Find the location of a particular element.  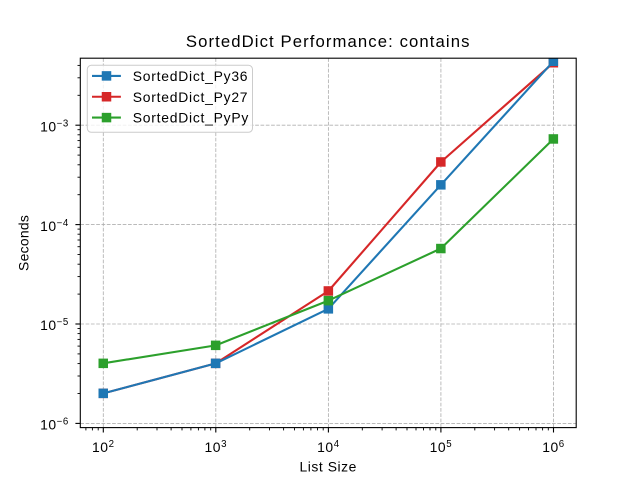

svg-text: SortedDict_PyPy is located at coordinates (191, 118).